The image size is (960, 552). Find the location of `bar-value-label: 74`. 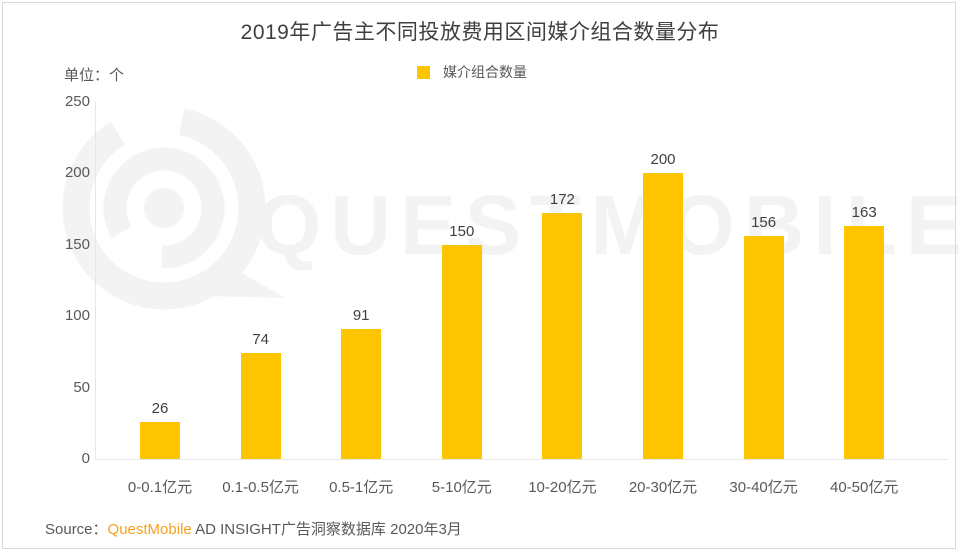

bar-value-label: 74 is located at coordinates (260, 339).